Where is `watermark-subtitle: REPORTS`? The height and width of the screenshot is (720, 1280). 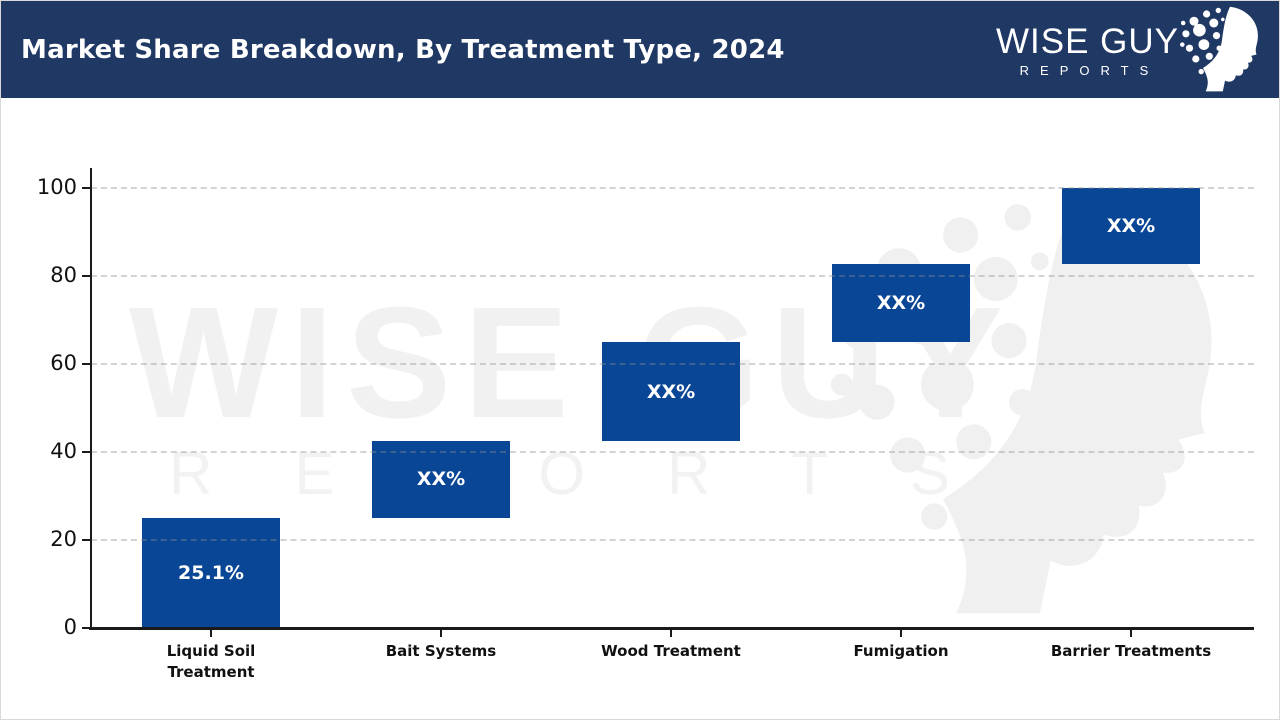 watermark-subtitle: REPORTS is located at coordinates (600, 473).